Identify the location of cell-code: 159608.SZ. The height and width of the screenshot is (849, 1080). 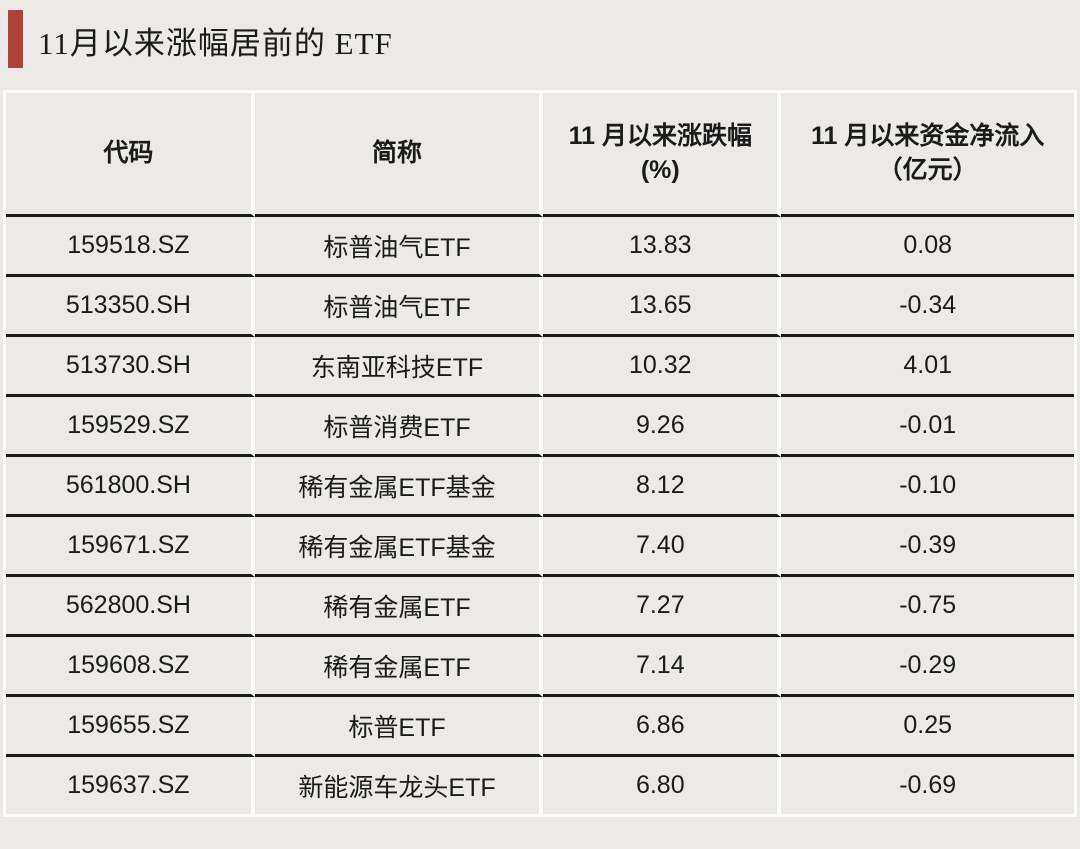
(130, 667).